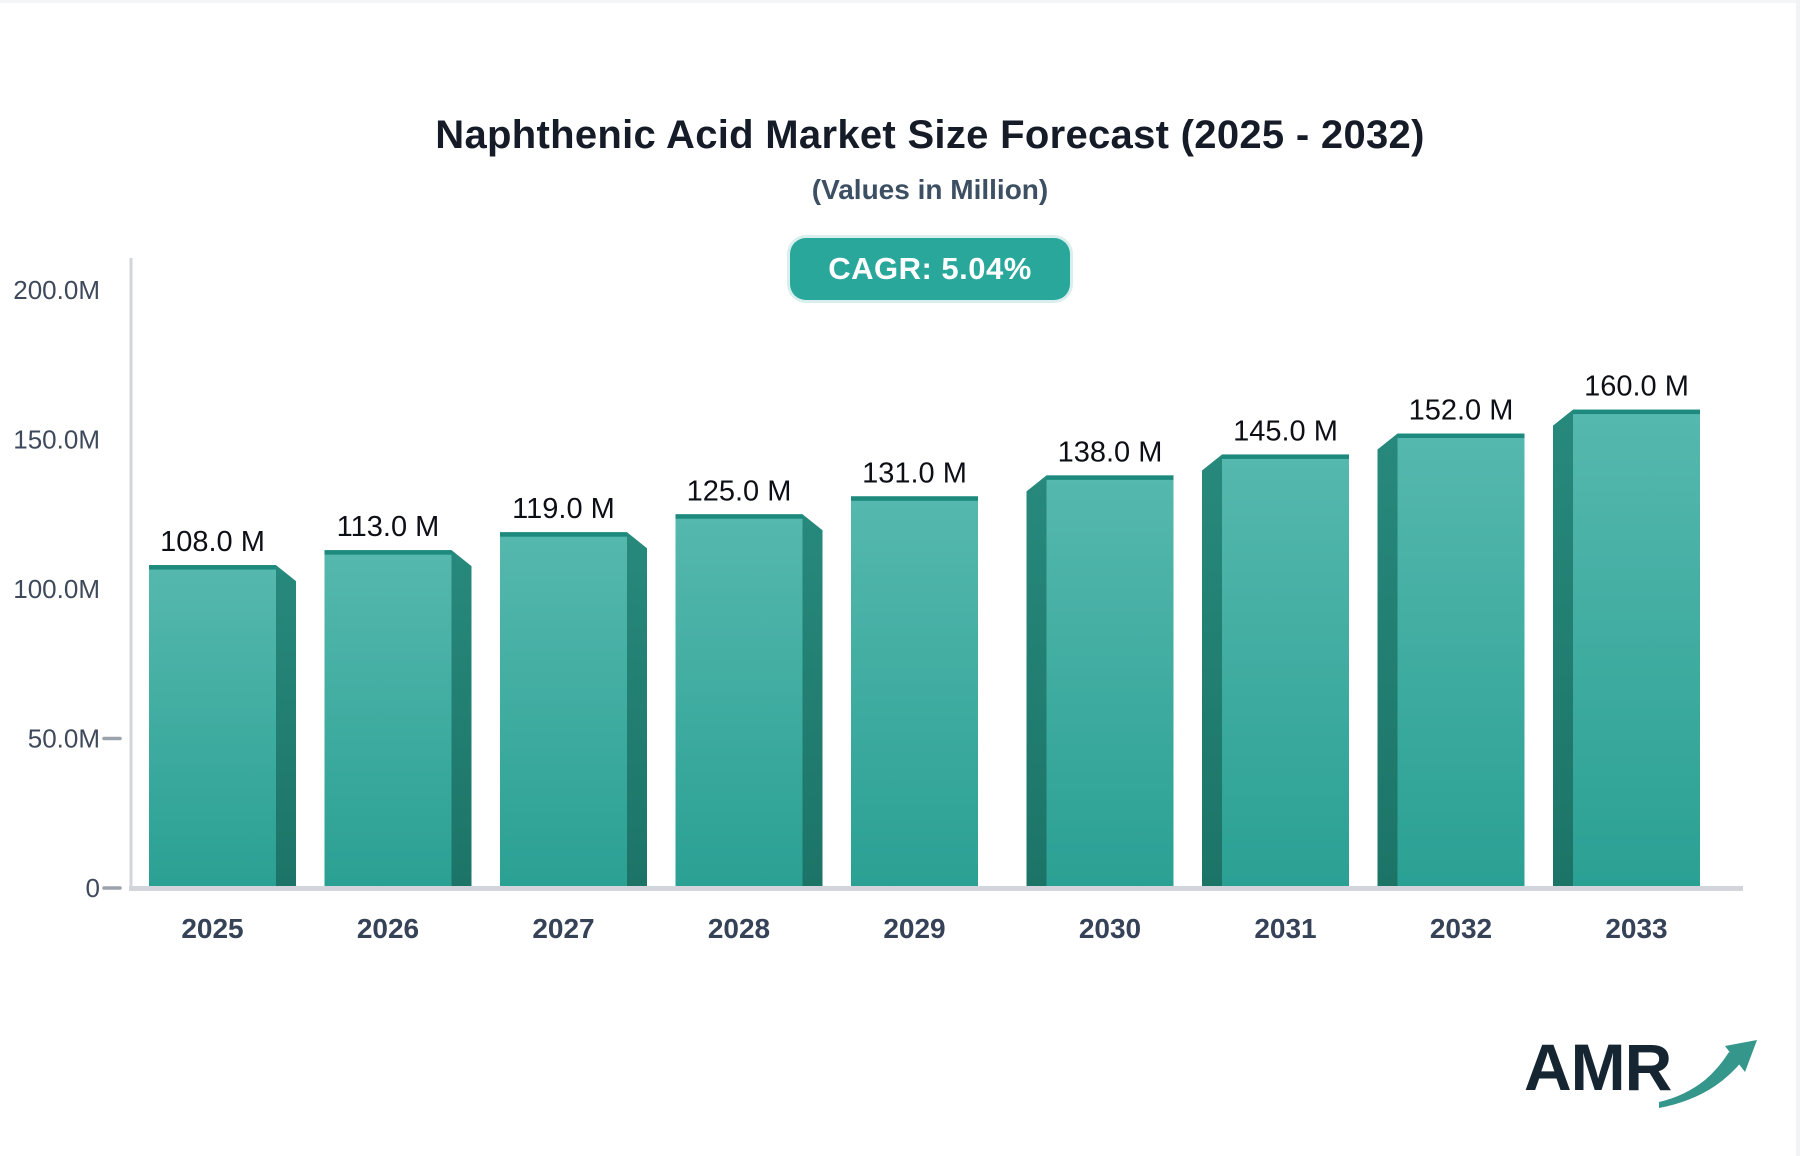  What do you see at coordinates (1636, 928) in the screenshot?
I see `x-axis-label-2033: 2033` at bounding box center [1636, 928].